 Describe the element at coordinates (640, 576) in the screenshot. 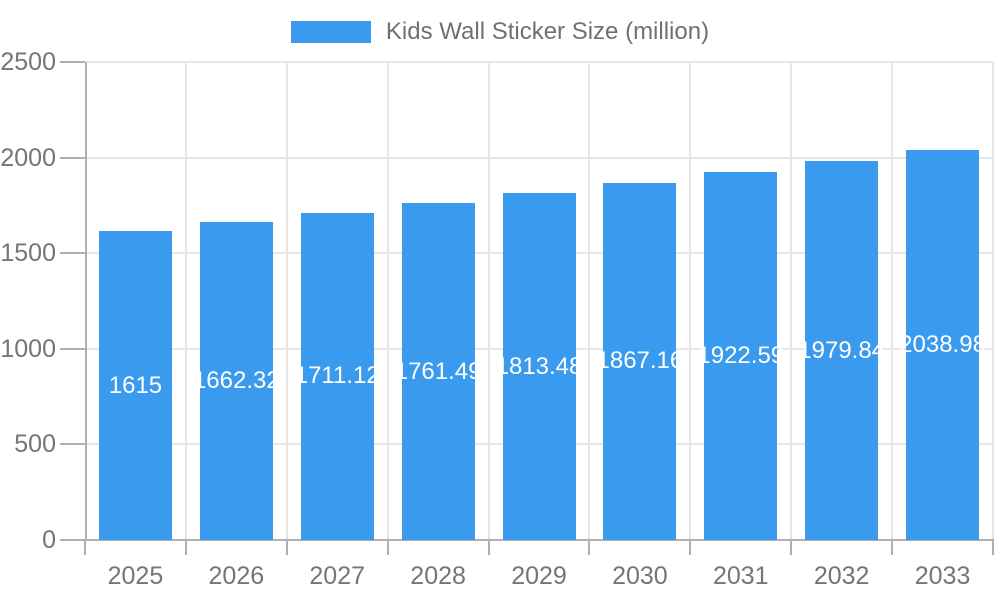

I see `x-axis-tick-label: 2030` at that location.